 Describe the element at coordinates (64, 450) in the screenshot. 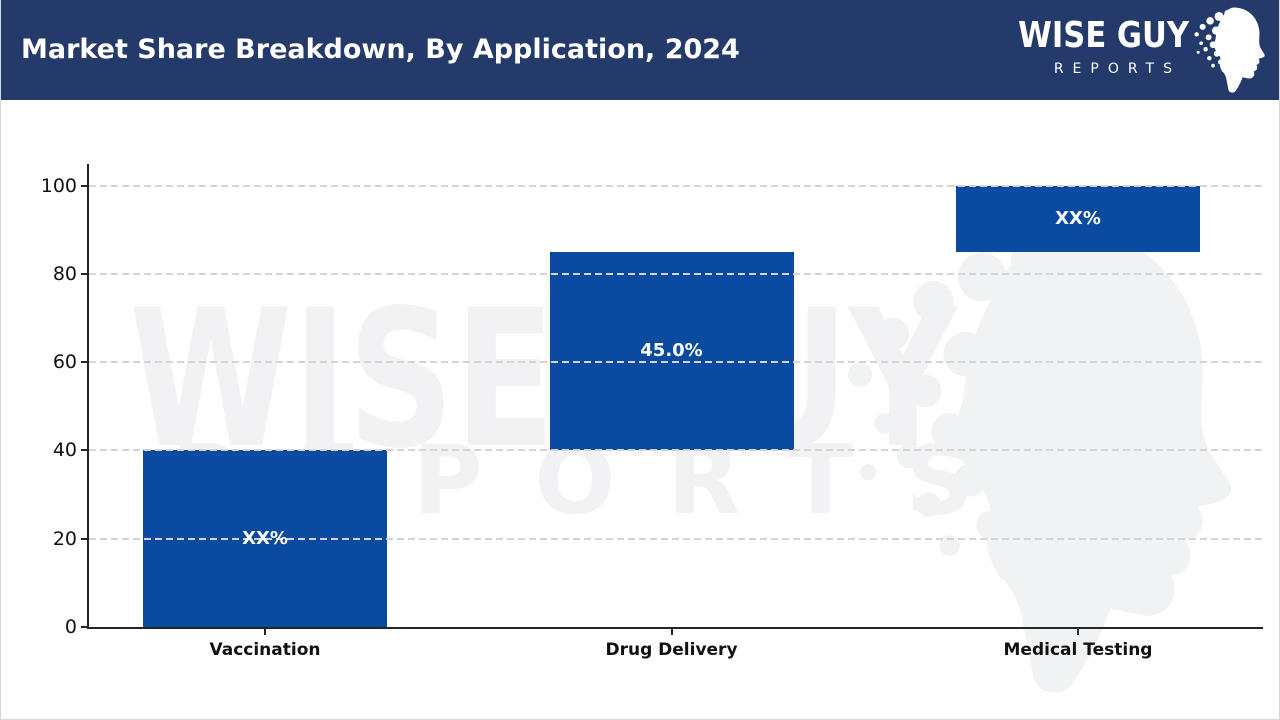

I see `y-tick-label: 40` at that location.